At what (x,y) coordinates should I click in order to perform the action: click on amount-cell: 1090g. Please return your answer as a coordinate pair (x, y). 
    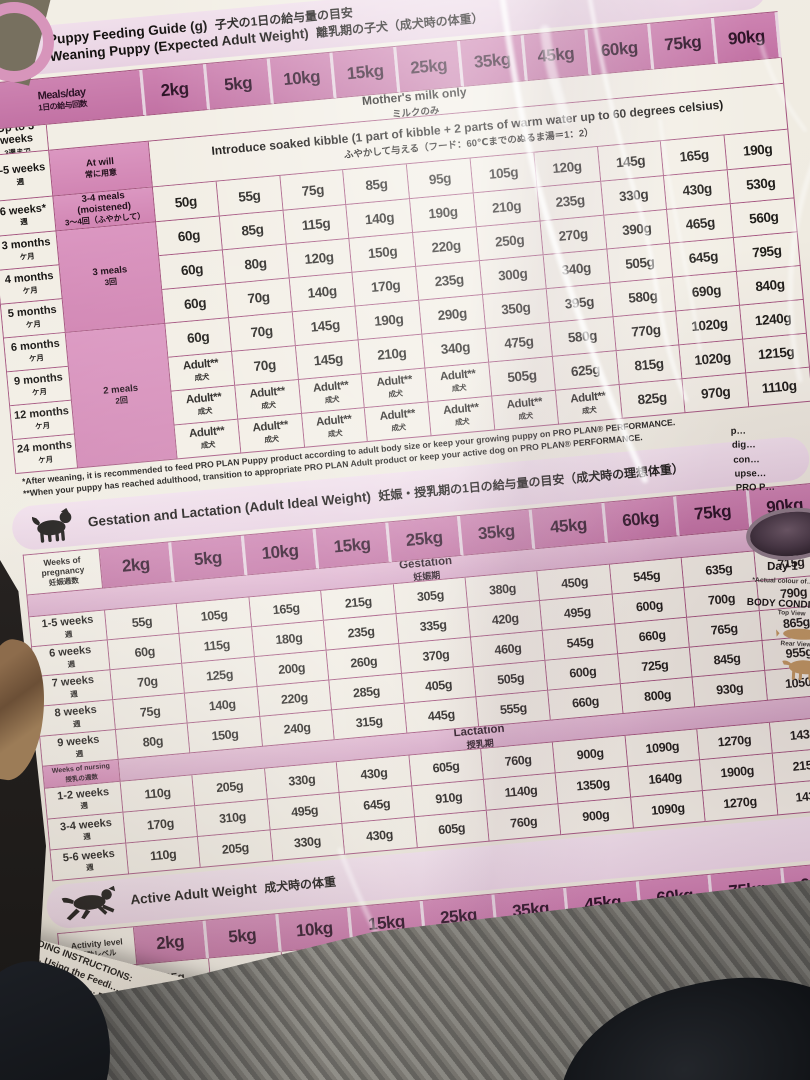
    Looking at the image, I should click on (668, 810).